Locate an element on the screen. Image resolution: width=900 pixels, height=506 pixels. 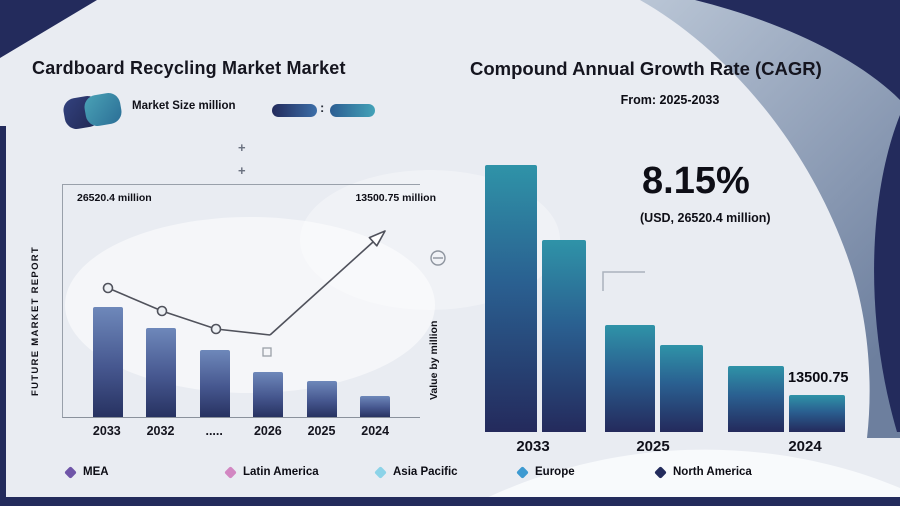
legend-item-latin-america: Latin America is located at coordinates (271, 472).